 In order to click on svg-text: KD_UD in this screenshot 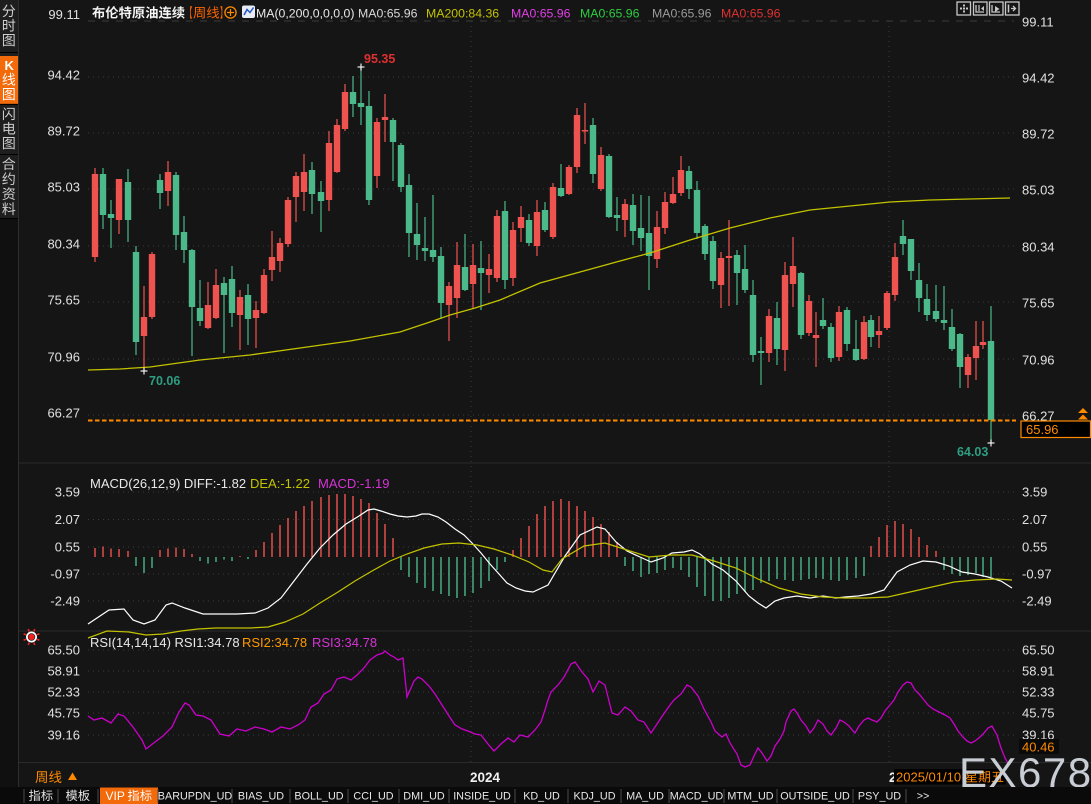, I will do `click(541, 797)`.